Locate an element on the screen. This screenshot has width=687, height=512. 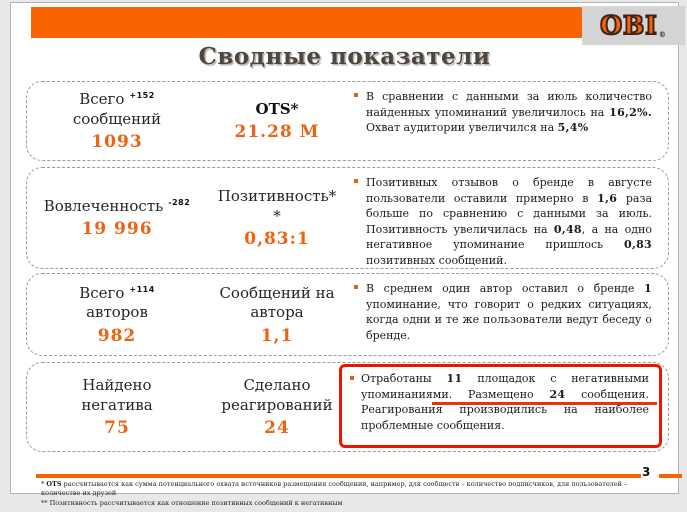
metric-label: Вовлеченность -282 is located at coordinates (117, 207).